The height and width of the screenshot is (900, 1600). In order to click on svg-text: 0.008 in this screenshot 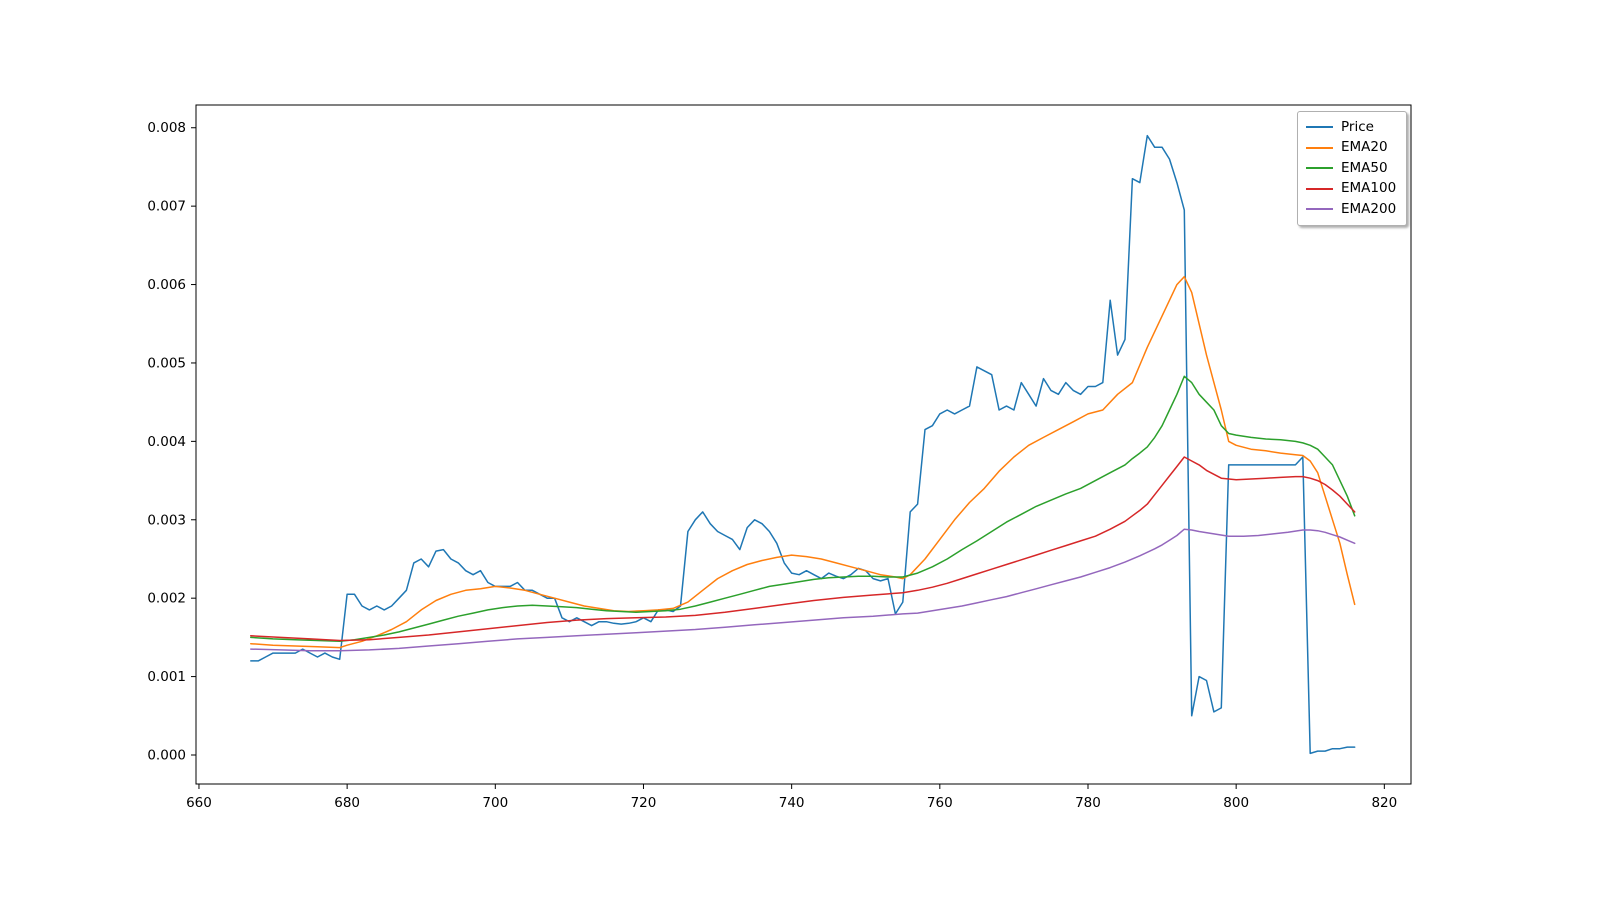, I will do `click(166, 128)`.